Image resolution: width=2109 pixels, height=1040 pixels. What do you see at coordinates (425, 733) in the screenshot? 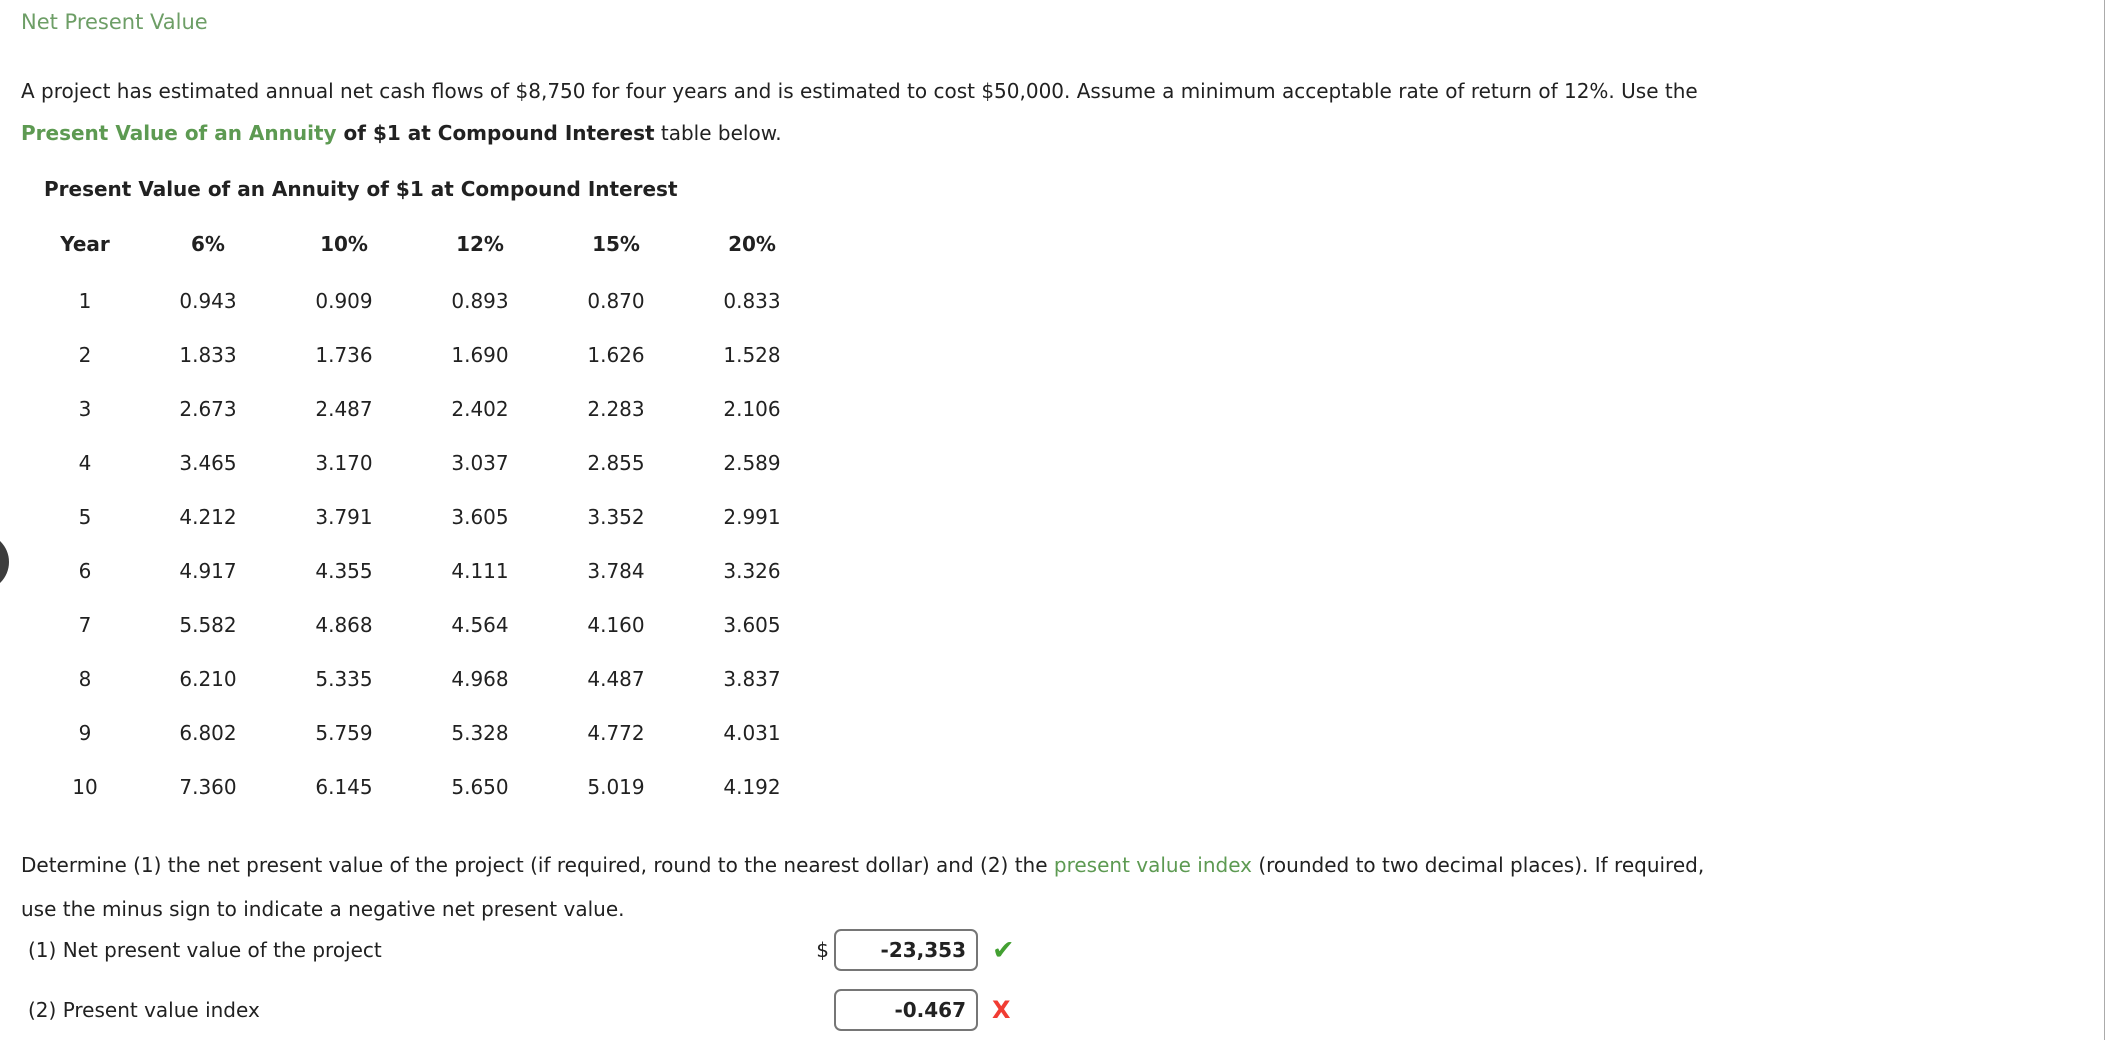
I see `table-row: 9 6.802 5.759 5.328 4.772 4.031` at bounding box center [425, 733].